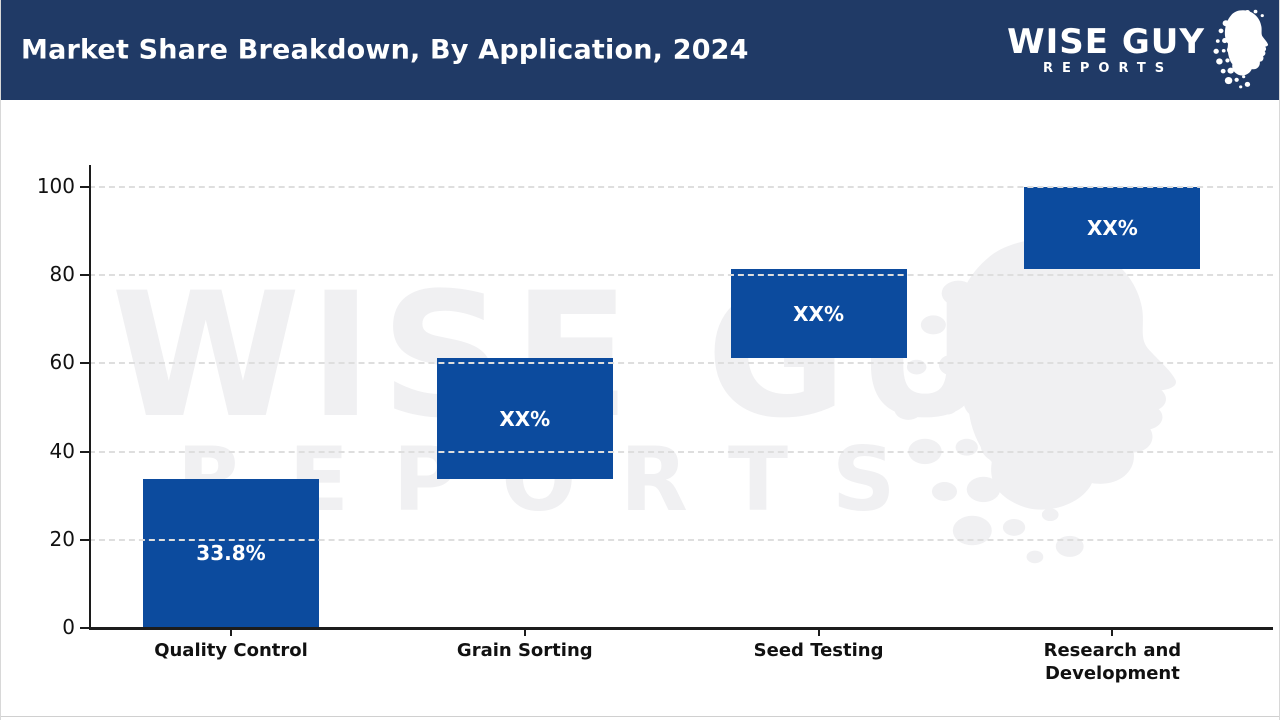 This screenshot has width=1280, height=720. I want to click on y-tick-label: 60, so click(62, 362).